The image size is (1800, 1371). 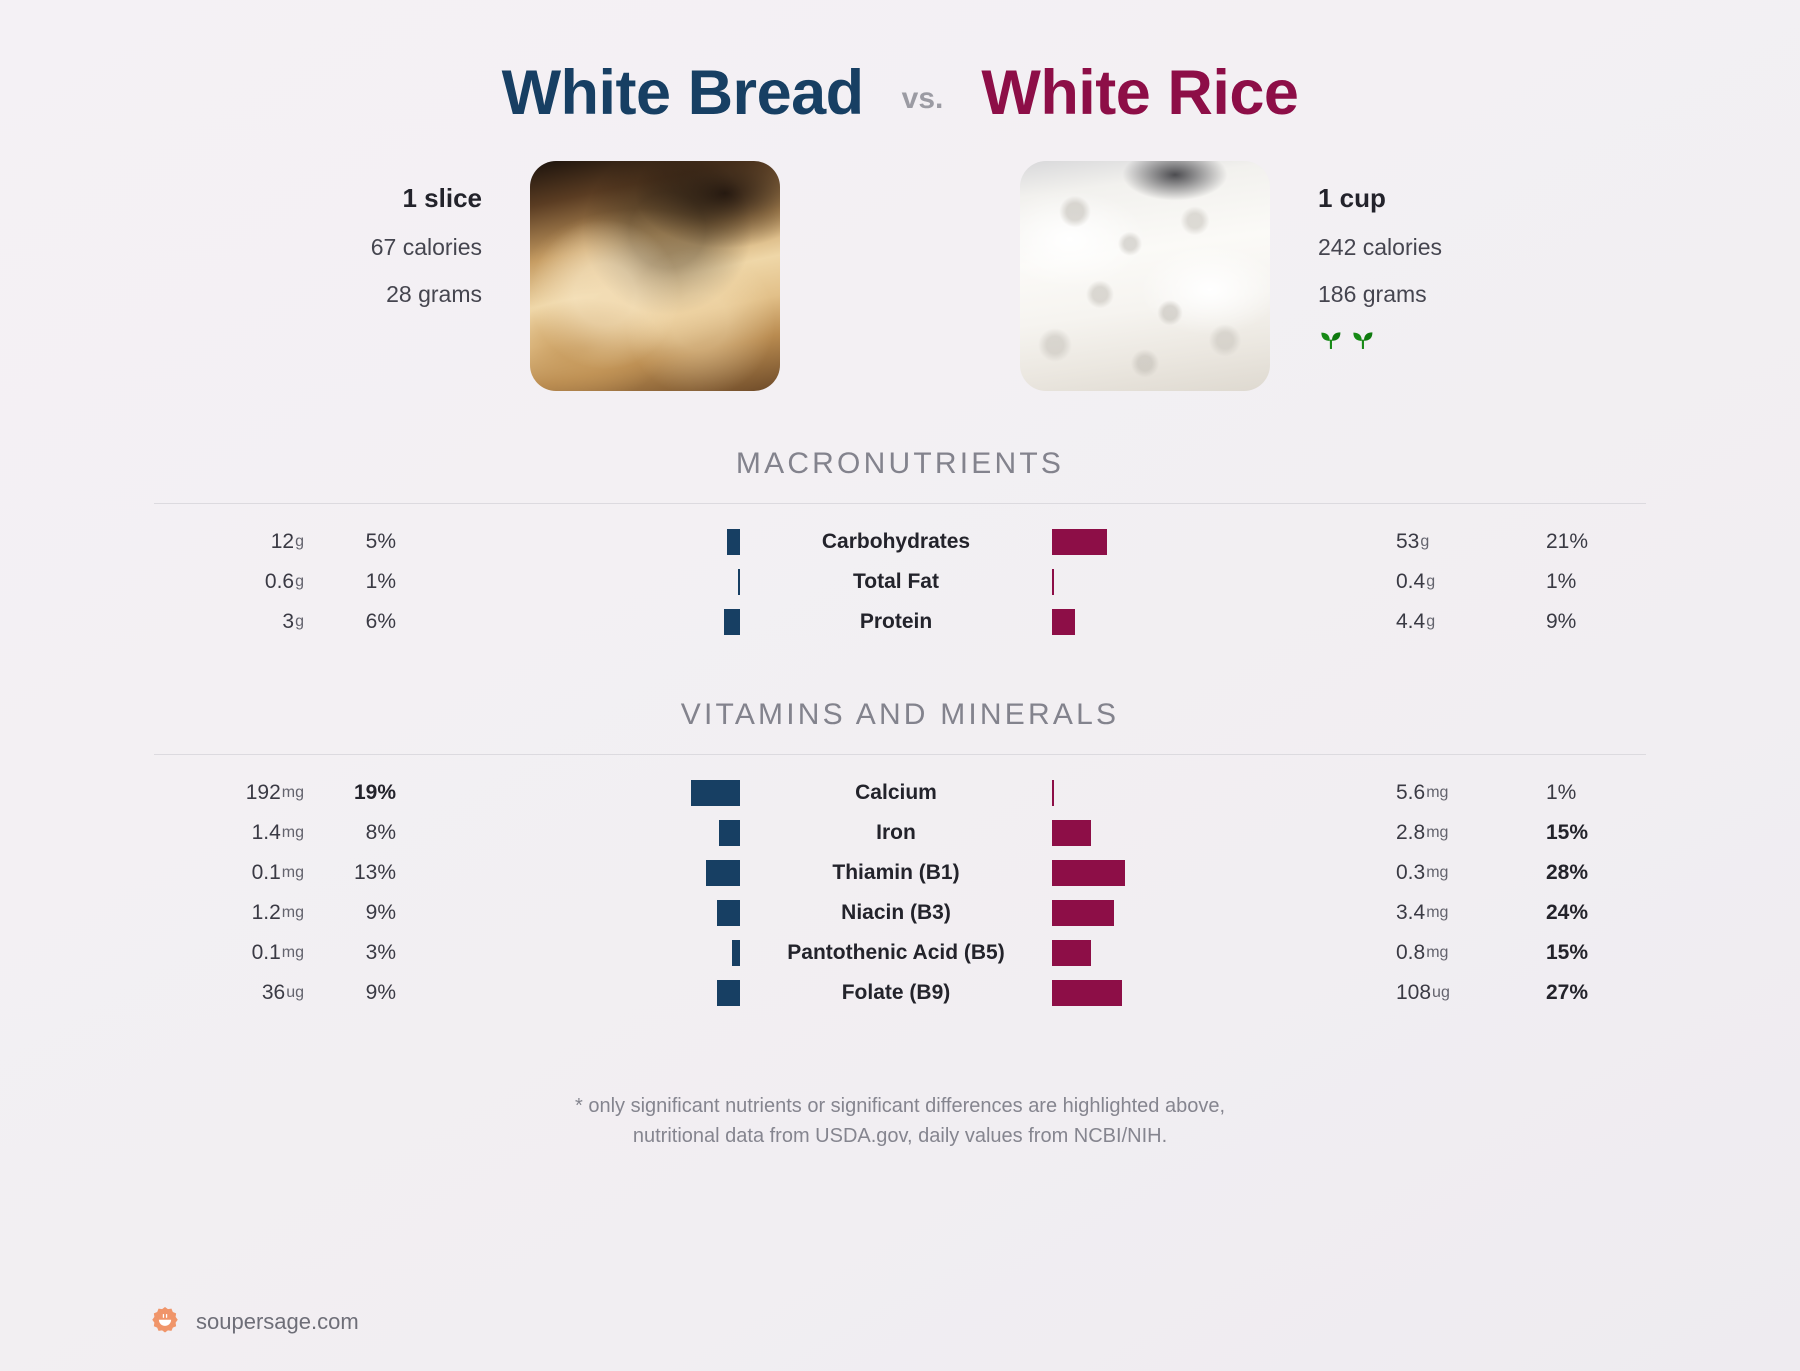 I want to click on page-title-right: White Rice, so click(x=1140, y=93).